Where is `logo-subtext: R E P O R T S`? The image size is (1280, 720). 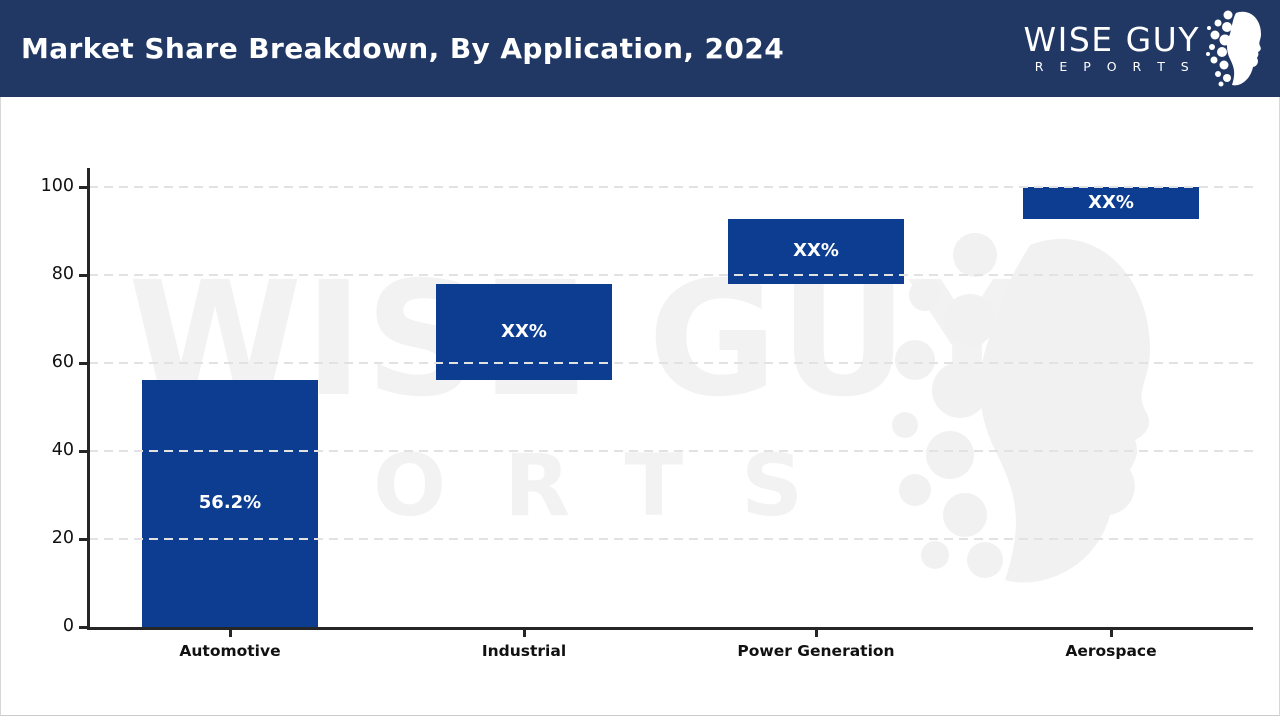 logo-subtext: R E P O R T S is located at coordinates (1114, 67).